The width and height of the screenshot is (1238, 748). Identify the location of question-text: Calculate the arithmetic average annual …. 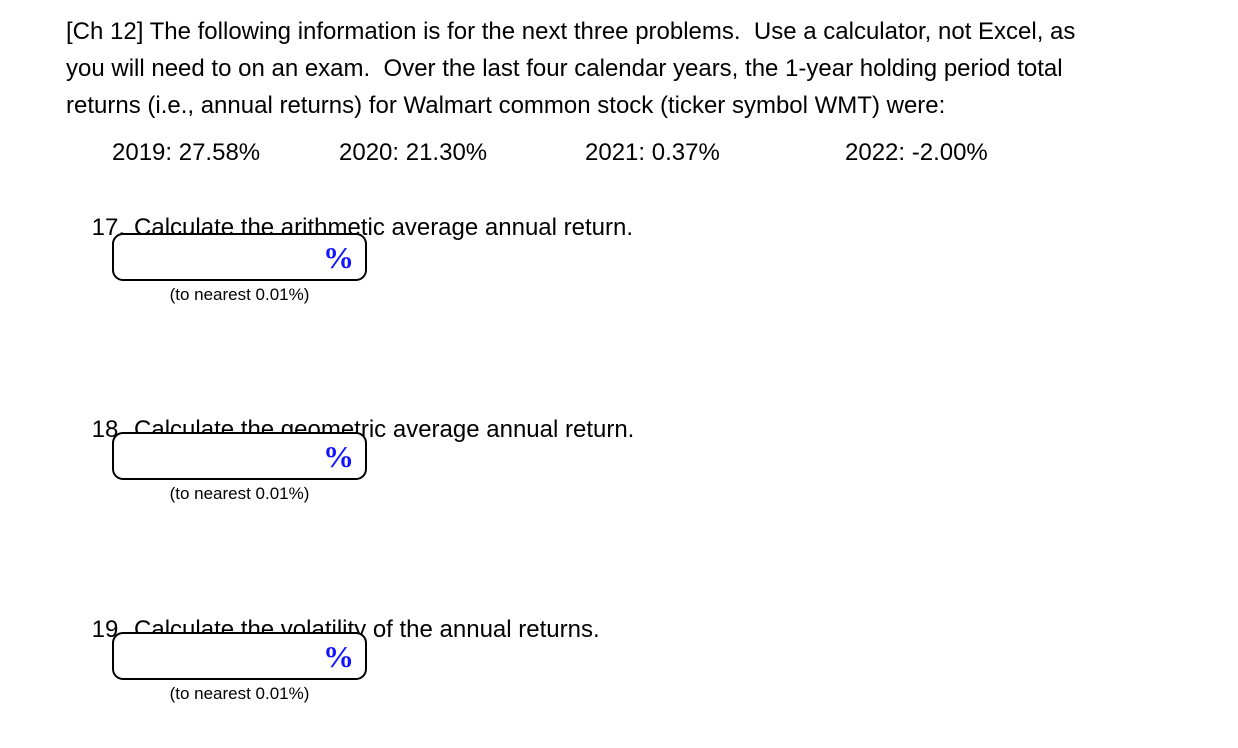
(383, 227).